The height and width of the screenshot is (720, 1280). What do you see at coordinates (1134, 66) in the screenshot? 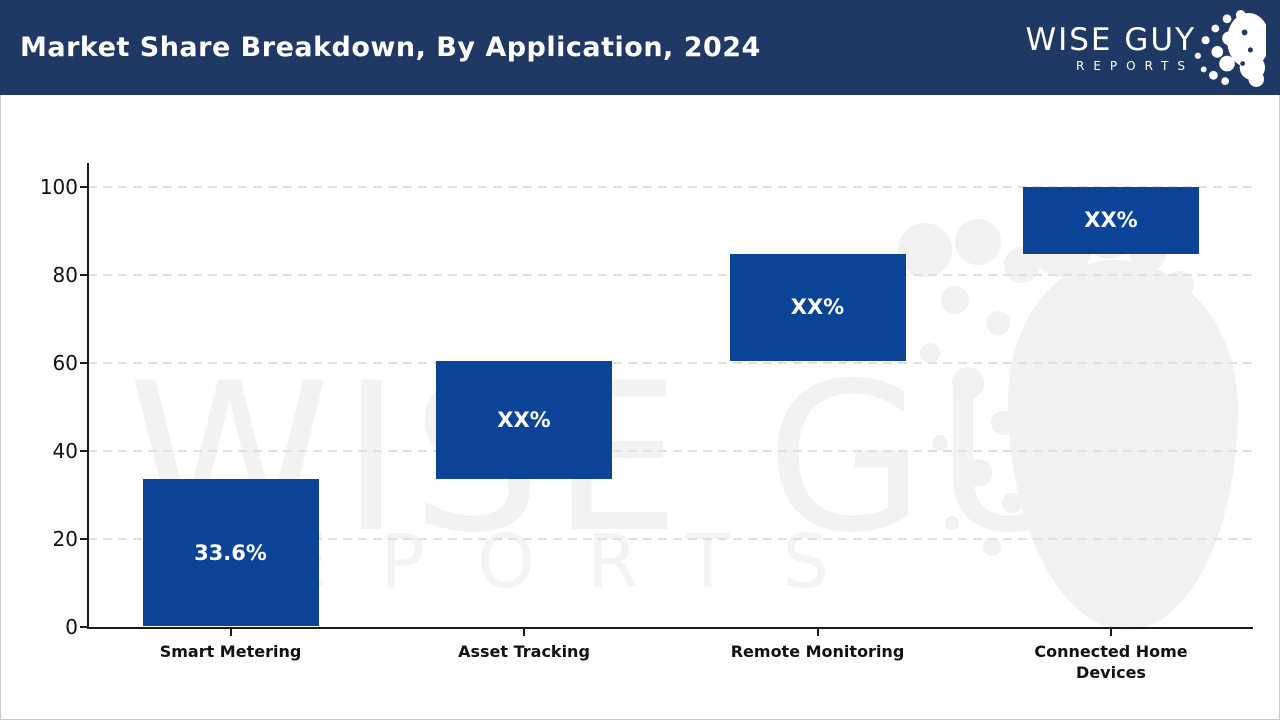
I see `logo-subtitle: REPORTS` at bounding box center [1134, 66].